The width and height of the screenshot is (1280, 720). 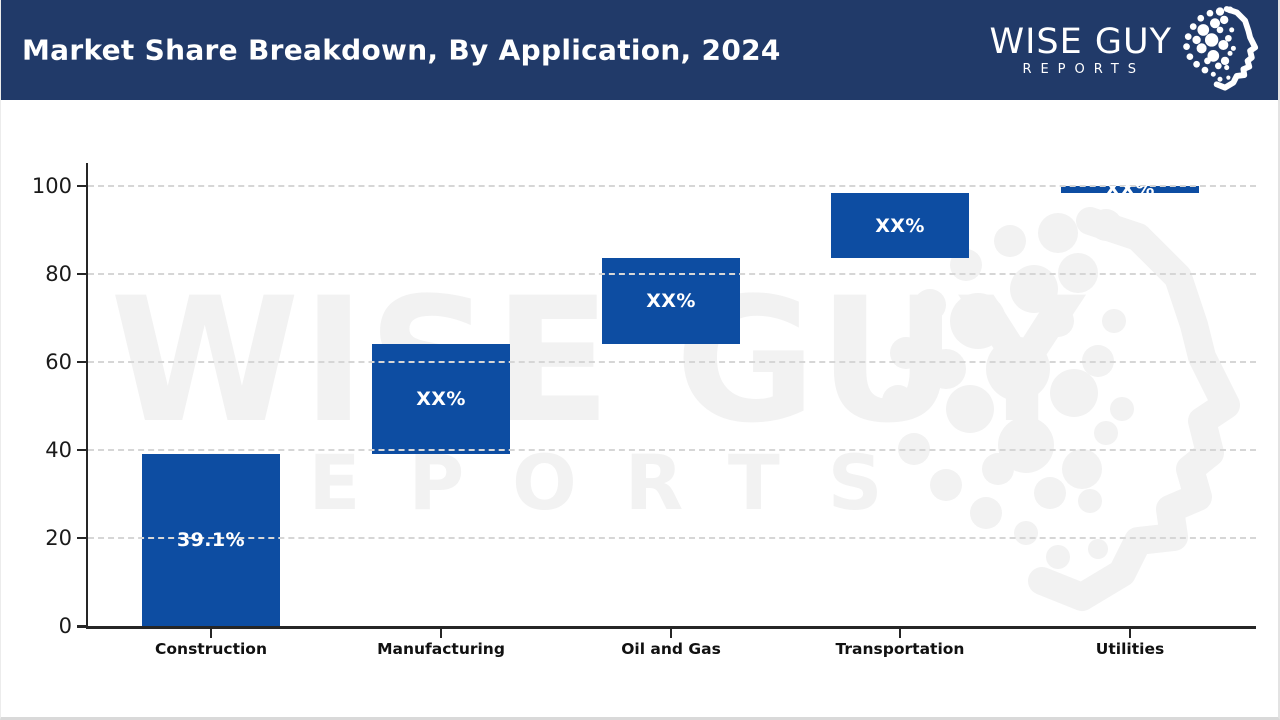 I want to click on bar-value-label-transportation: XX%, so click(x=900, y=225).